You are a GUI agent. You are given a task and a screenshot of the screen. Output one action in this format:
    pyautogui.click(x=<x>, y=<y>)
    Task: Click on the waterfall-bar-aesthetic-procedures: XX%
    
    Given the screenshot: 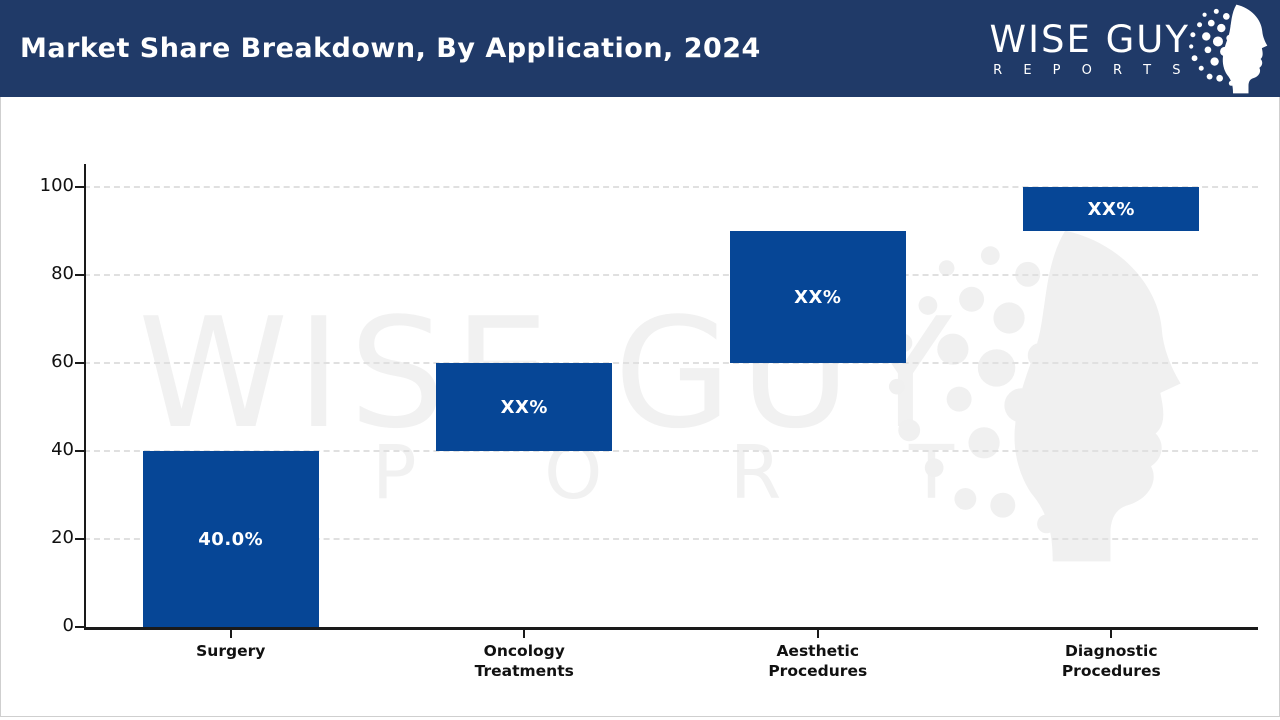 What is the action you would take?
    pyautogui.click(x=817, y=297)
    